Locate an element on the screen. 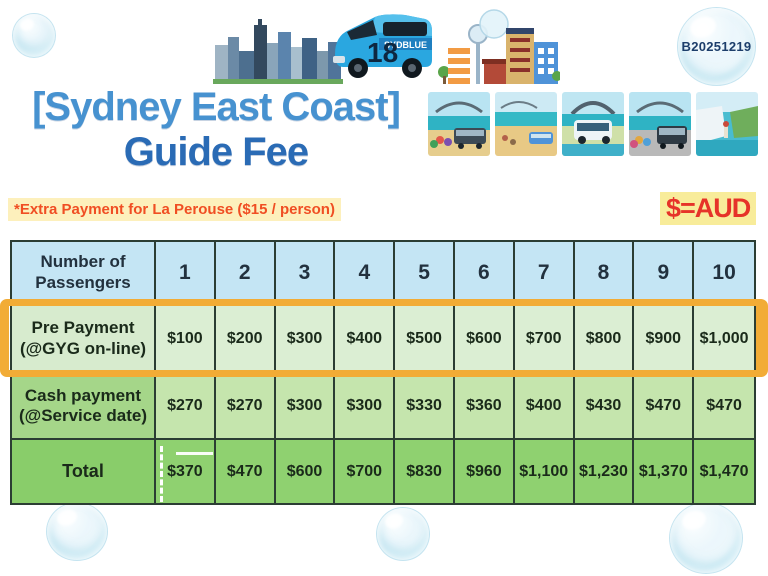  cash-payment-value: $330 is located at coordinates (425, 407).